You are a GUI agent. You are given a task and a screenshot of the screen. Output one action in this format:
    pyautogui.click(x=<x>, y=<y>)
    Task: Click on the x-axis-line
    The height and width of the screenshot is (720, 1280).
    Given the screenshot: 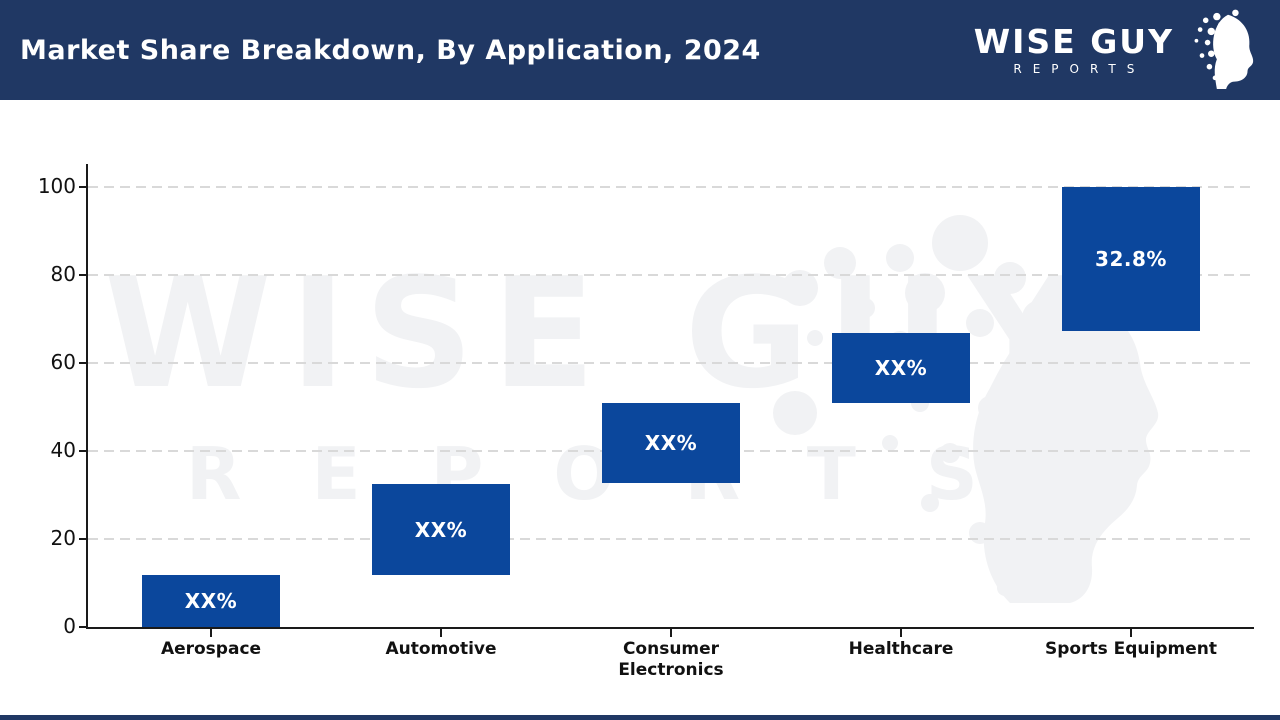 What is the action you would take?
    pyautogui.click(x=670, y=628)
    